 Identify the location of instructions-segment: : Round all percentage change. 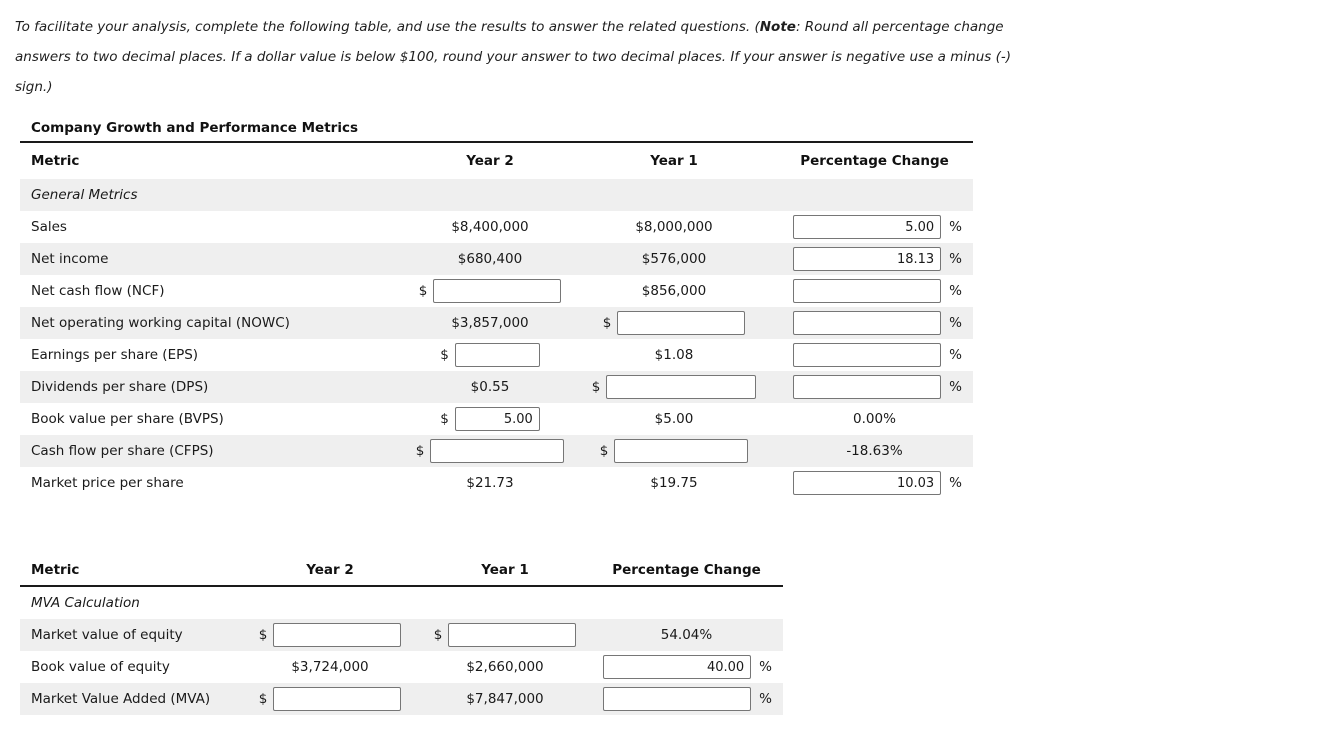
(899, 27).